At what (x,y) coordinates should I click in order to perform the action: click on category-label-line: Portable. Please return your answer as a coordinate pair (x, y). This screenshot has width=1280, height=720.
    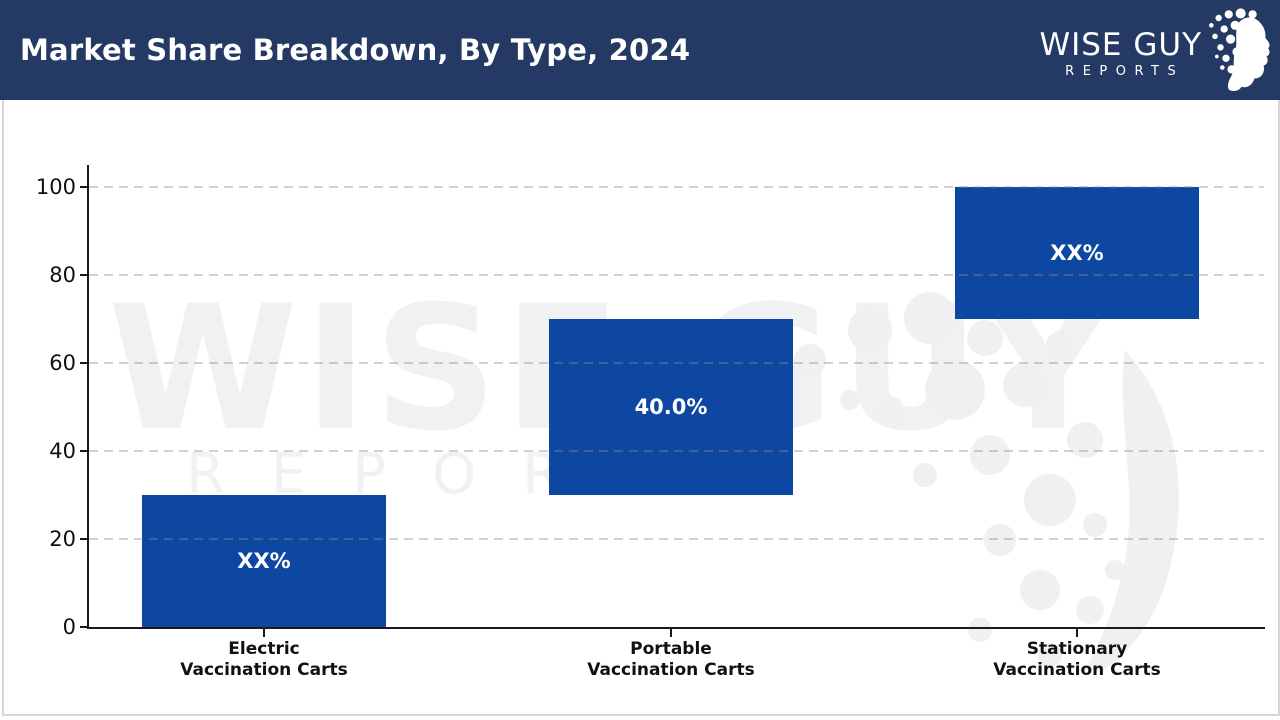
    Looking at the image, I should click on (671, 649).